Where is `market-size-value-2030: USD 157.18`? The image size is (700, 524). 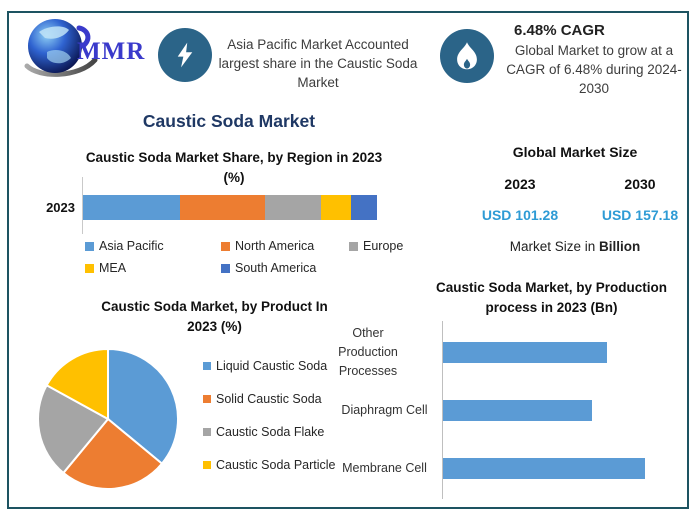 market-size-value-2030: USD 157.18 is located at coordinates (640, 215).